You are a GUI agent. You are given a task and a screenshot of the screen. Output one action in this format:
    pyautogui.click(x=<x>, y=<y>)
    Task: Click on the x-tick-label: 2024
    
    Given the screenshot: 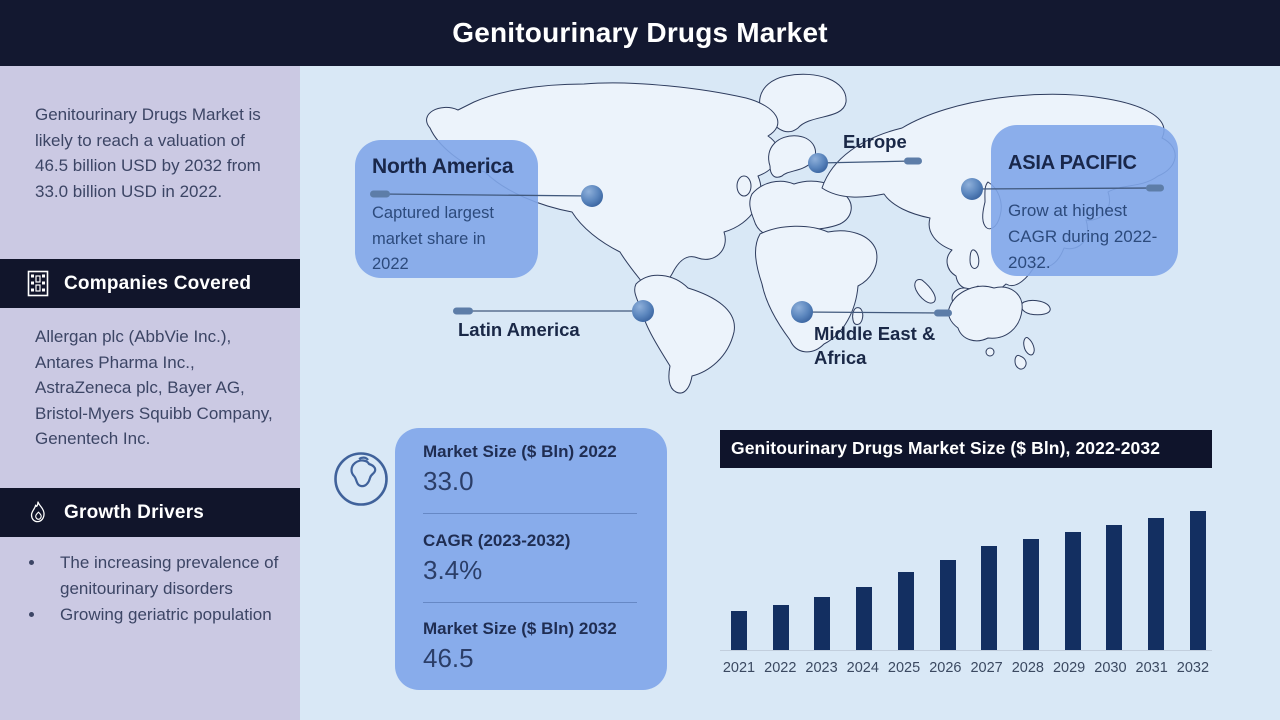 What is the action you would take?
    pyautogui.click(x=862, y=668)
    